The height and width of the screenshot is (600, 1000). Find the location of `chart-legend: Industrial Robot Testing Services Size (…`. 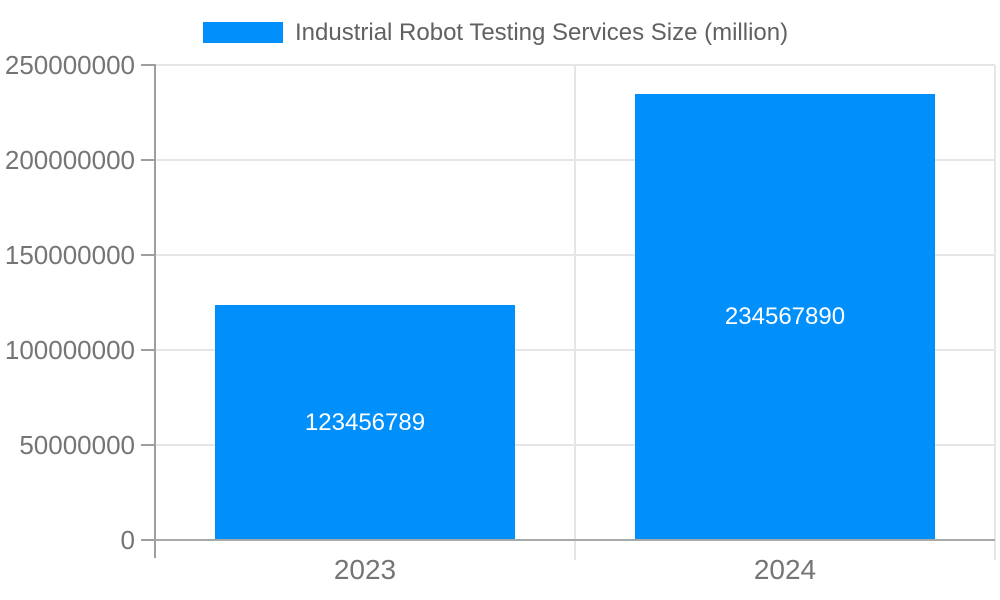

chart-legend: Industrial Robot Testing Services Size (… is located at coordinates (496, 32).